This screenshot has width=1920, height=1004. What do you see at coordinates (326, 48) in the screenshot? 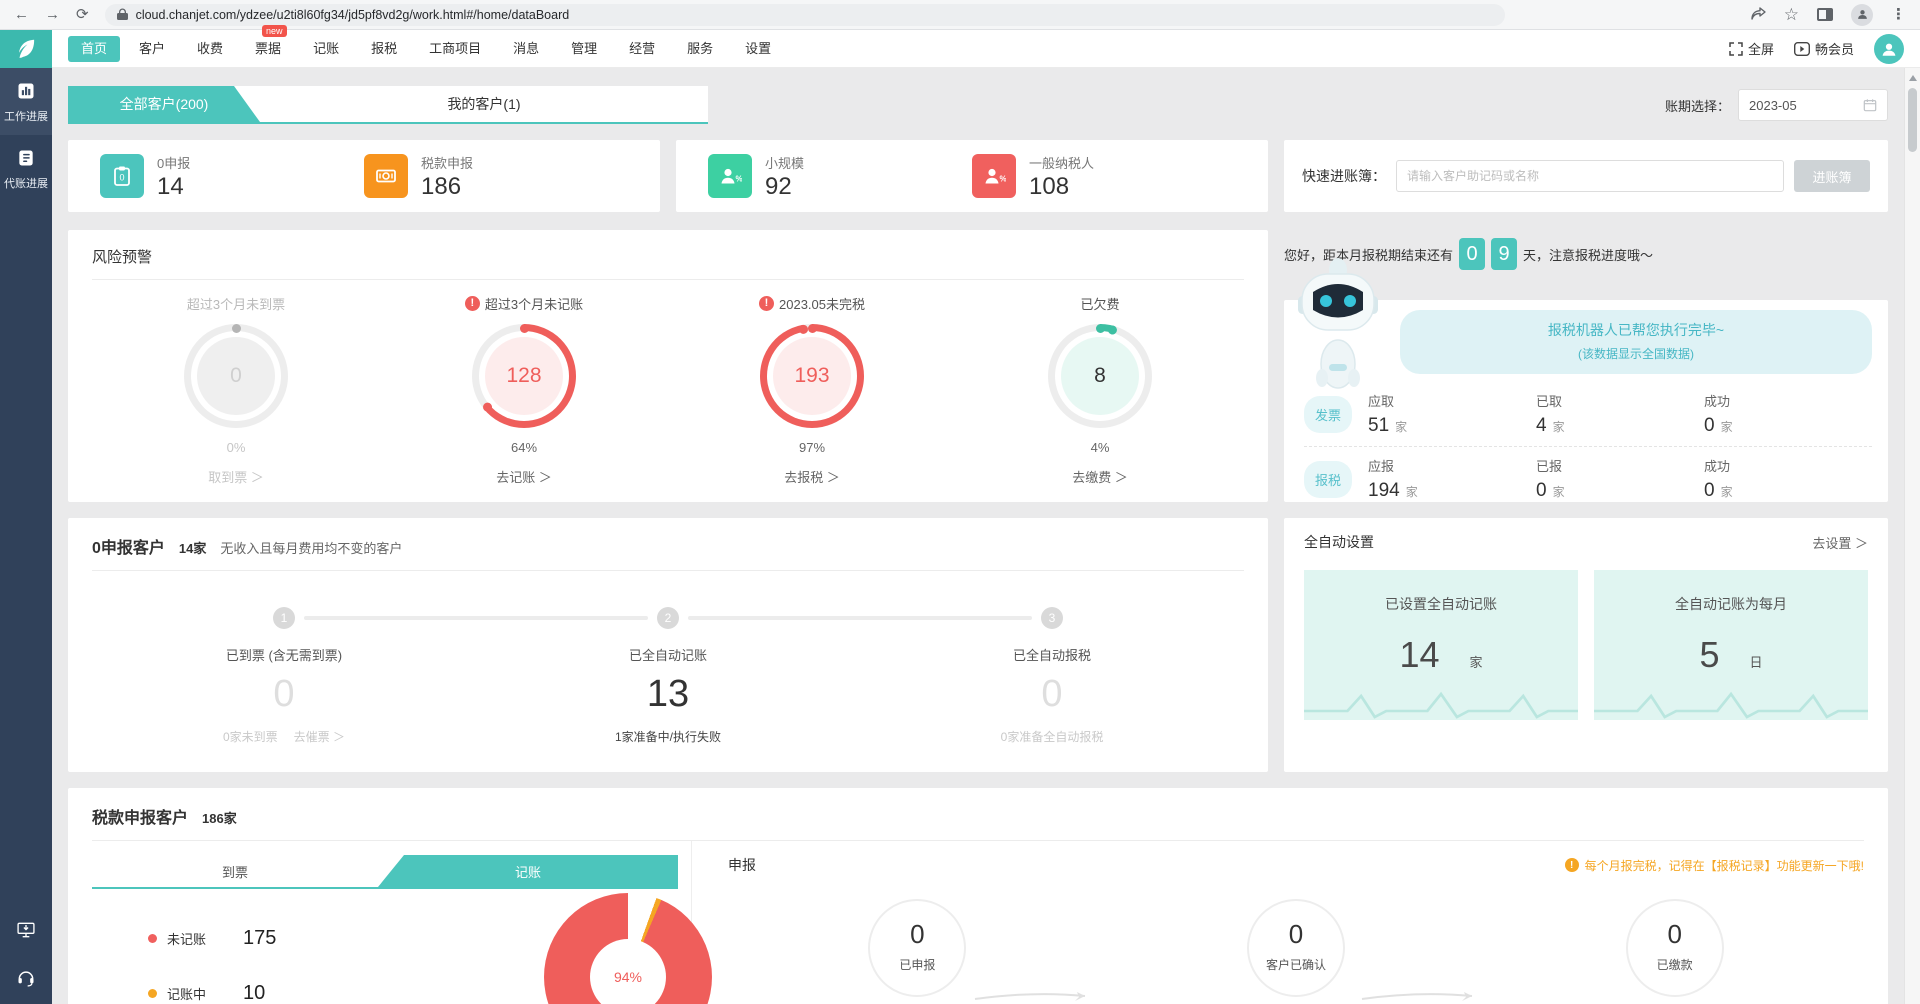
I see `nav-item-bookkeeping: 记账` at bounding box center [326, 48].